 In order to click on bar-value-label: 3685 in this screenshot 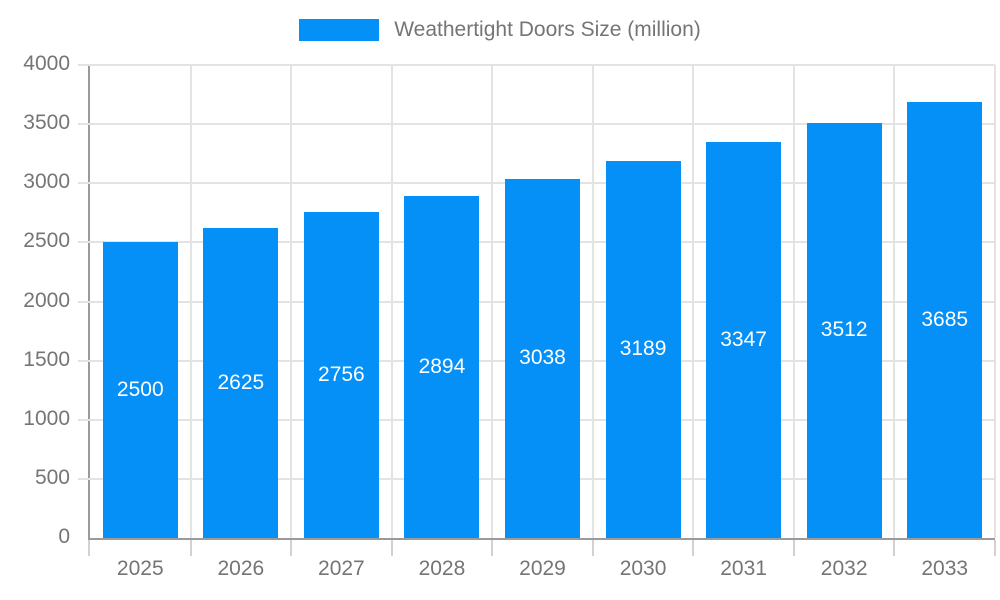, I will do `click(945, 320)`.